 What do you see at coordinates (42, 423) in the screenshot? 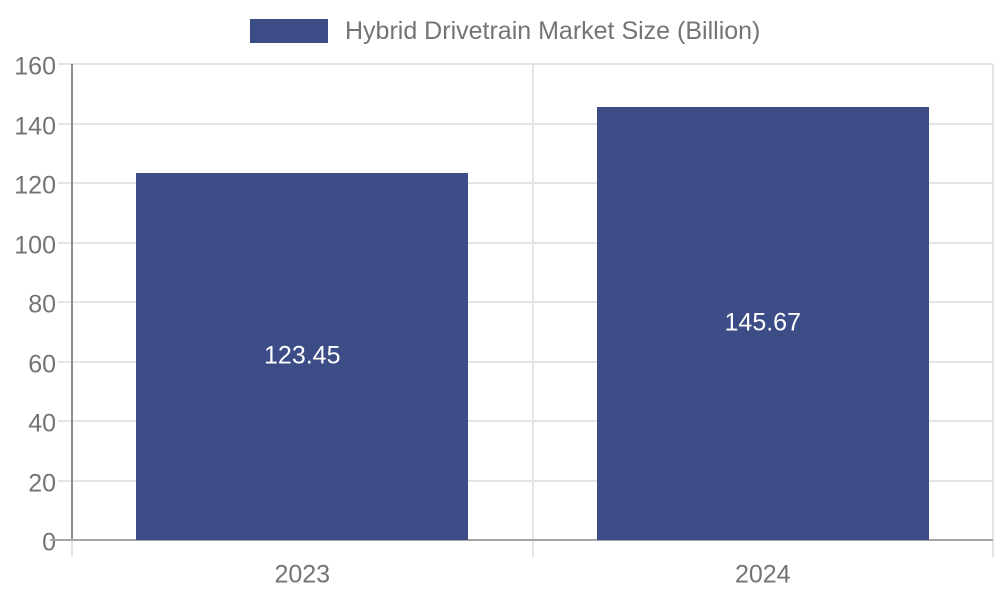
I see `y-tick-label: 40` at bounding box center [42, 423].